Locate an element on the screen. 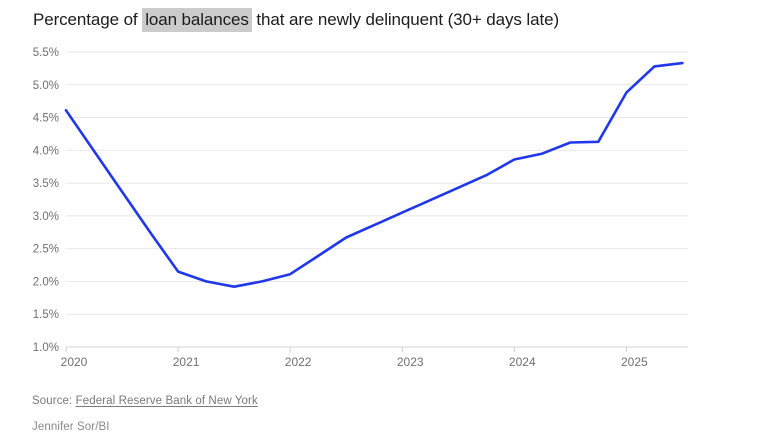 This screenshot has width=765, height=446. y-tick-label: 4.0% is located at coordinates (46, 151).